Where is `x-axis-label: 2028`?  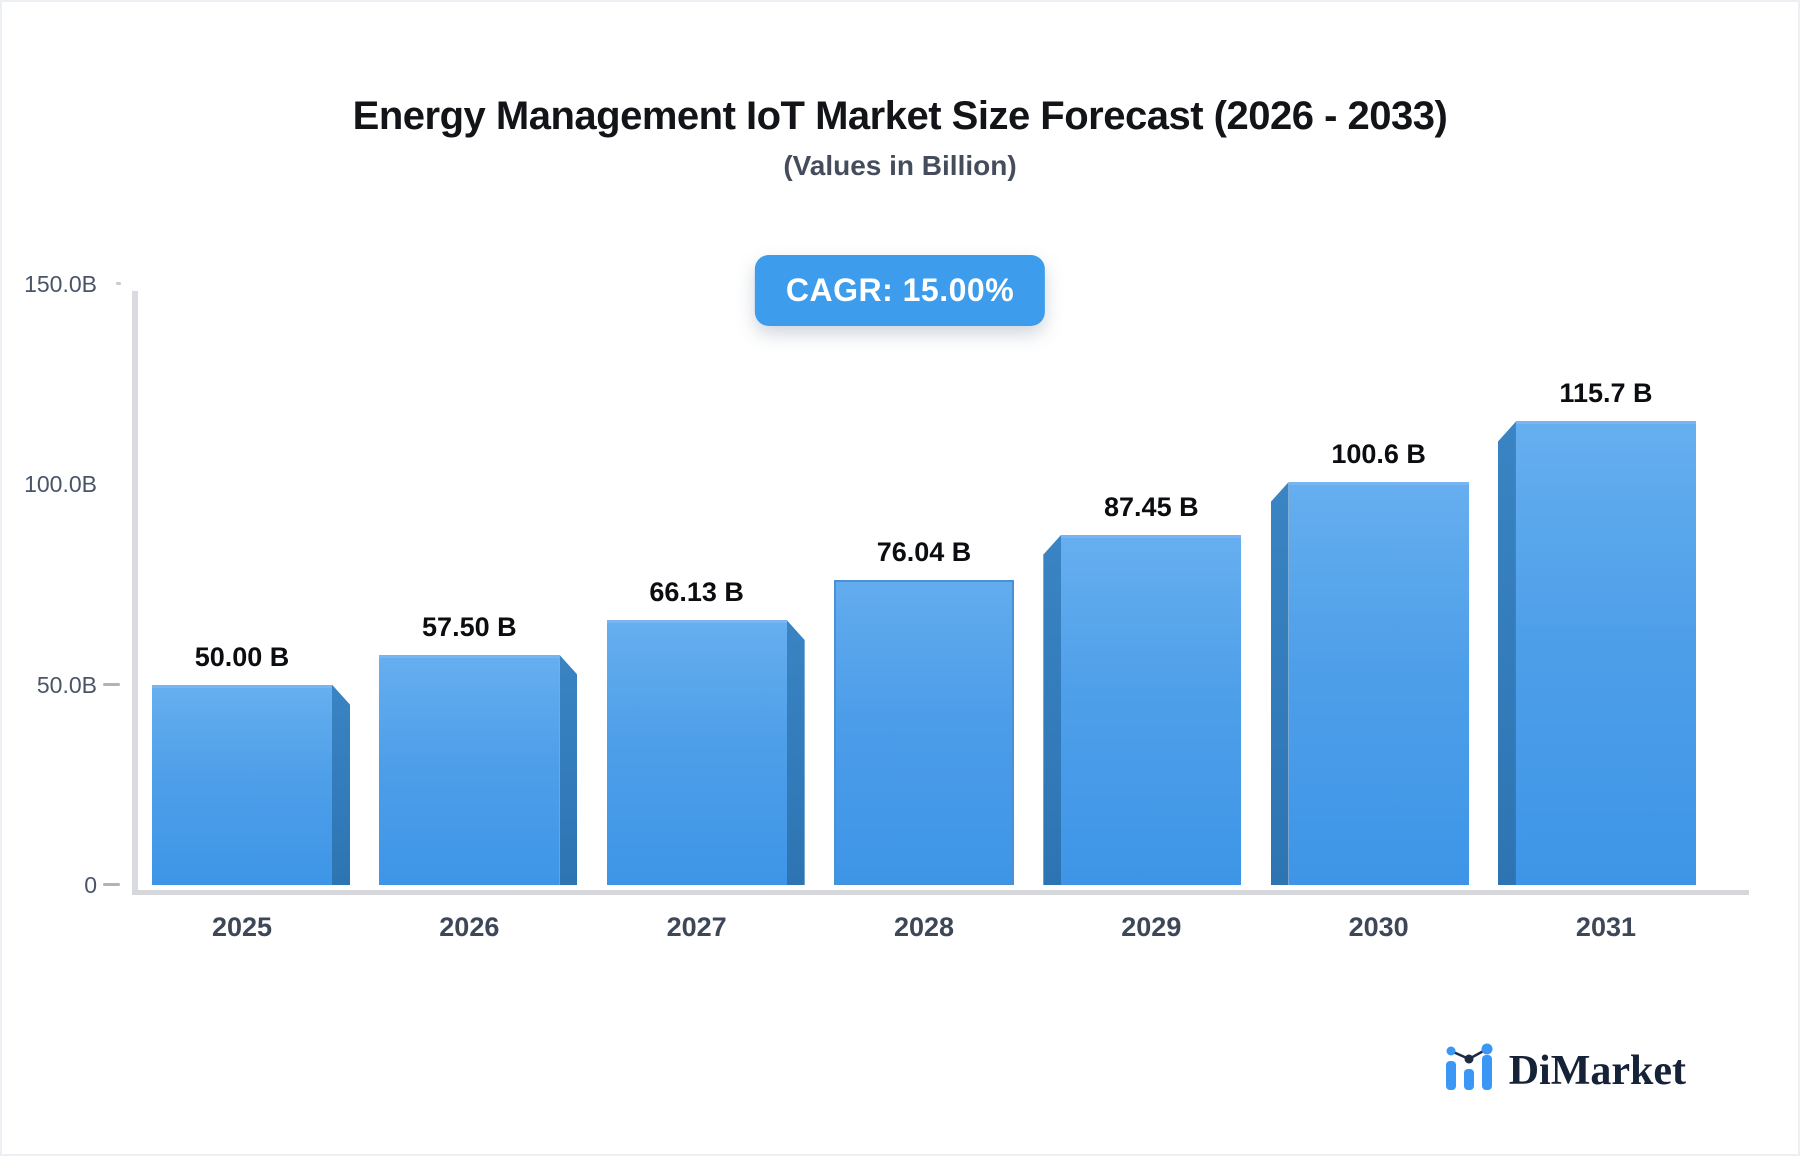
x-axis-label: 2028 is located at coordinates (924, 927).